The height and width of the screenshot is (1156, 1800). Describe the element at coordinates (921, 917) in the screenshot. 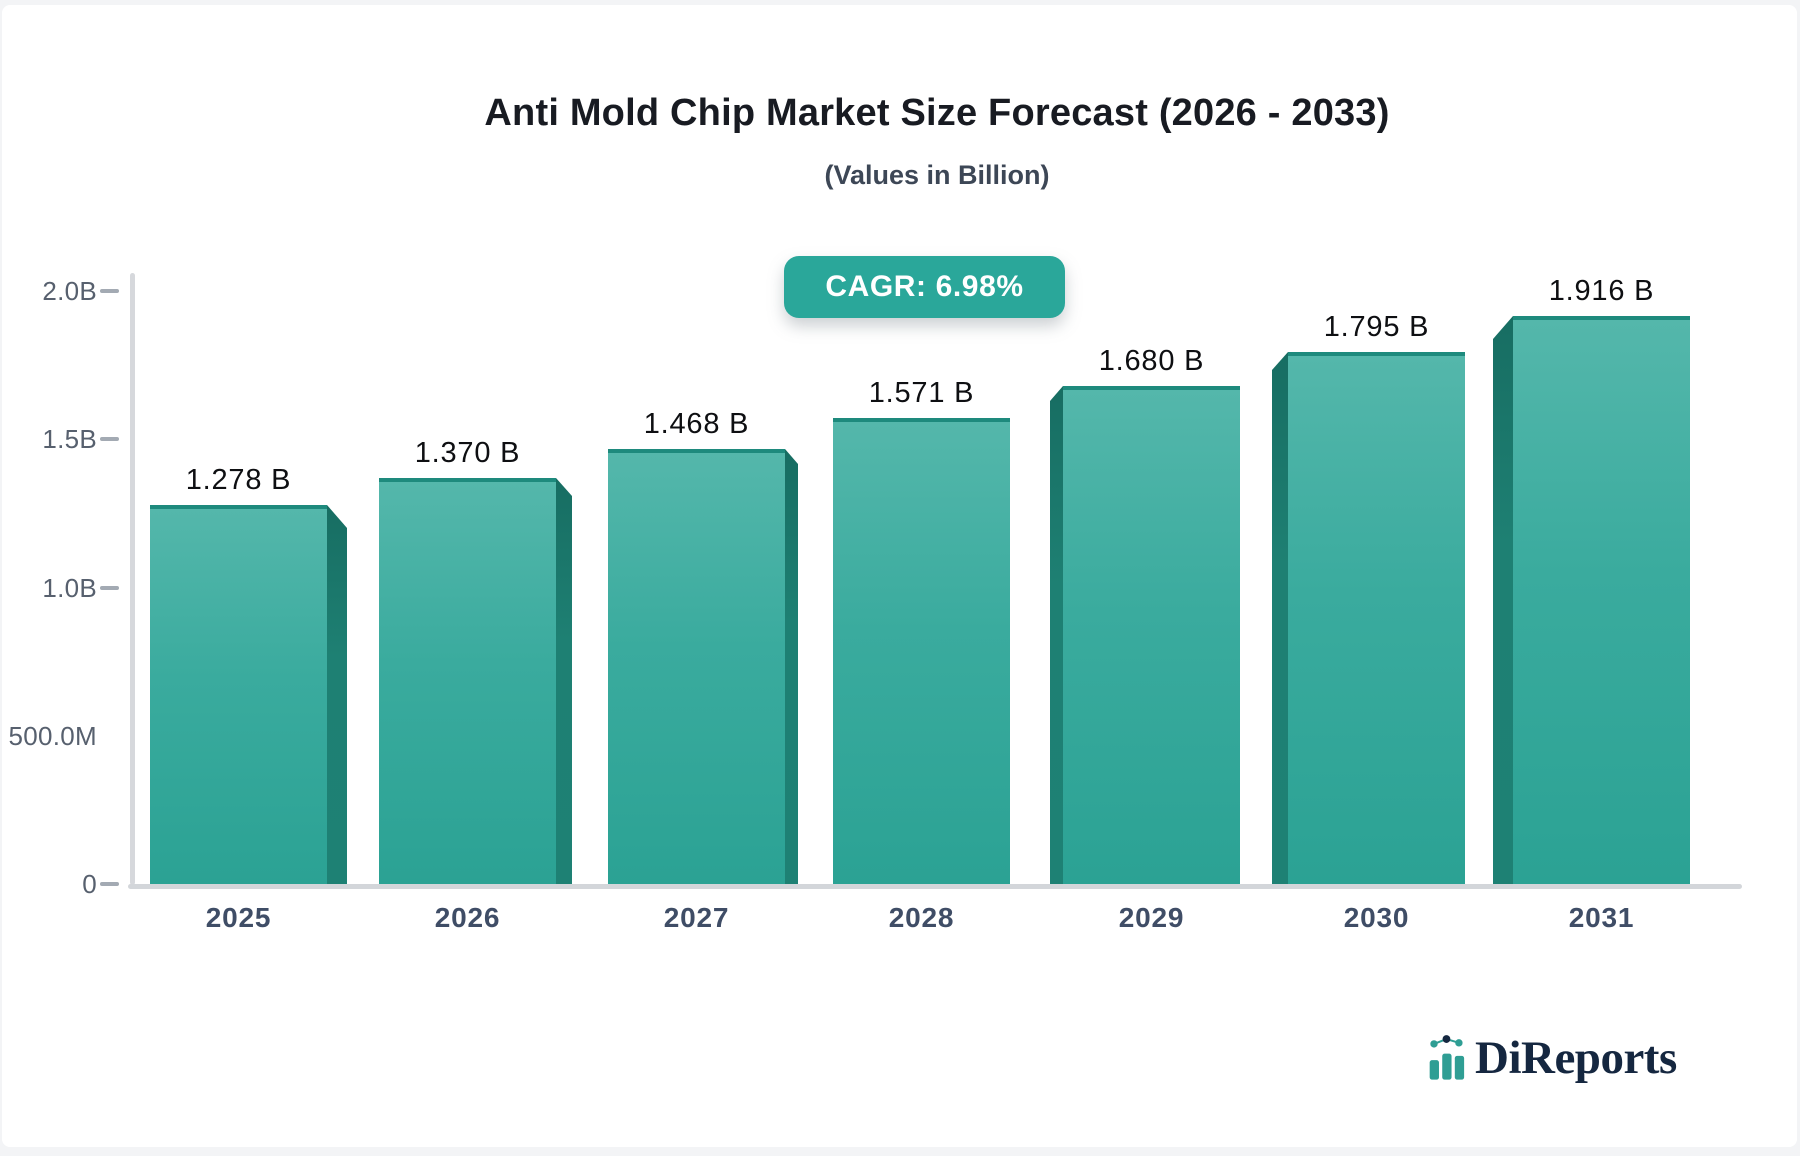

I see `x-tick-label: 2028` at that location.